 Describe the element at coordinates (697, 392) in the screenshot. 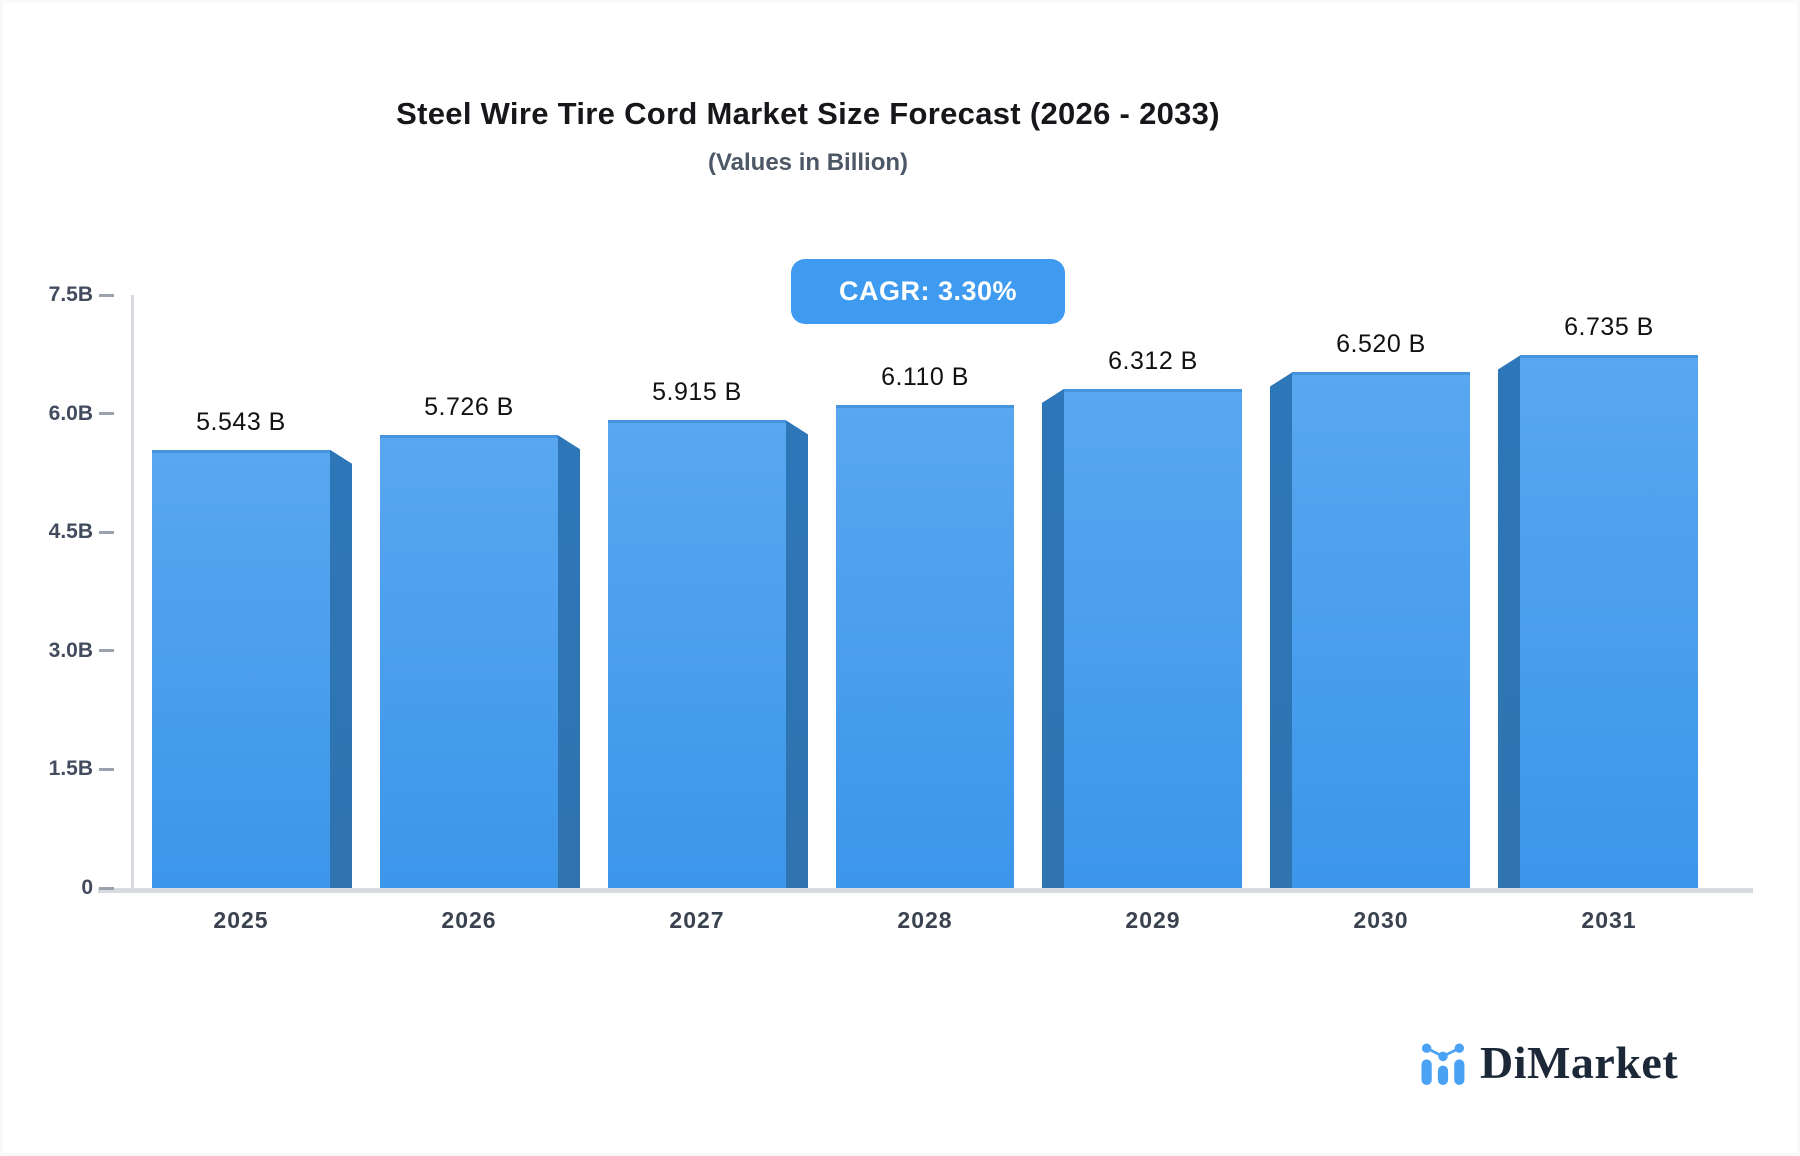

I see `bar-value-label: 5.915 B` at that location.